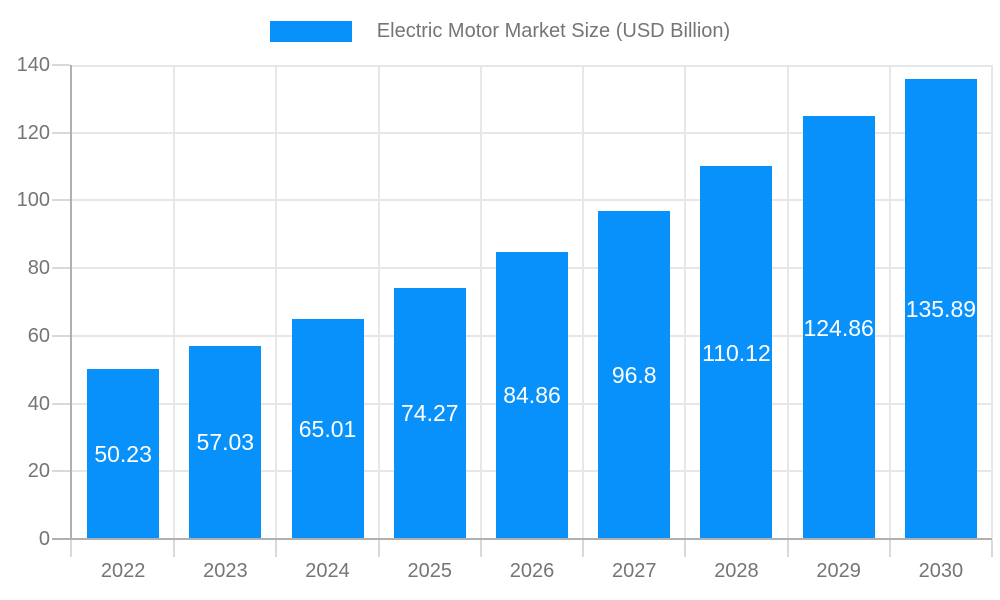 Image resolution: width=1000 pixels, height=600 pixels. Describe the element at coordinates (225, 571) in the screenshot. I see `x-tick-label: 2023` at that location.